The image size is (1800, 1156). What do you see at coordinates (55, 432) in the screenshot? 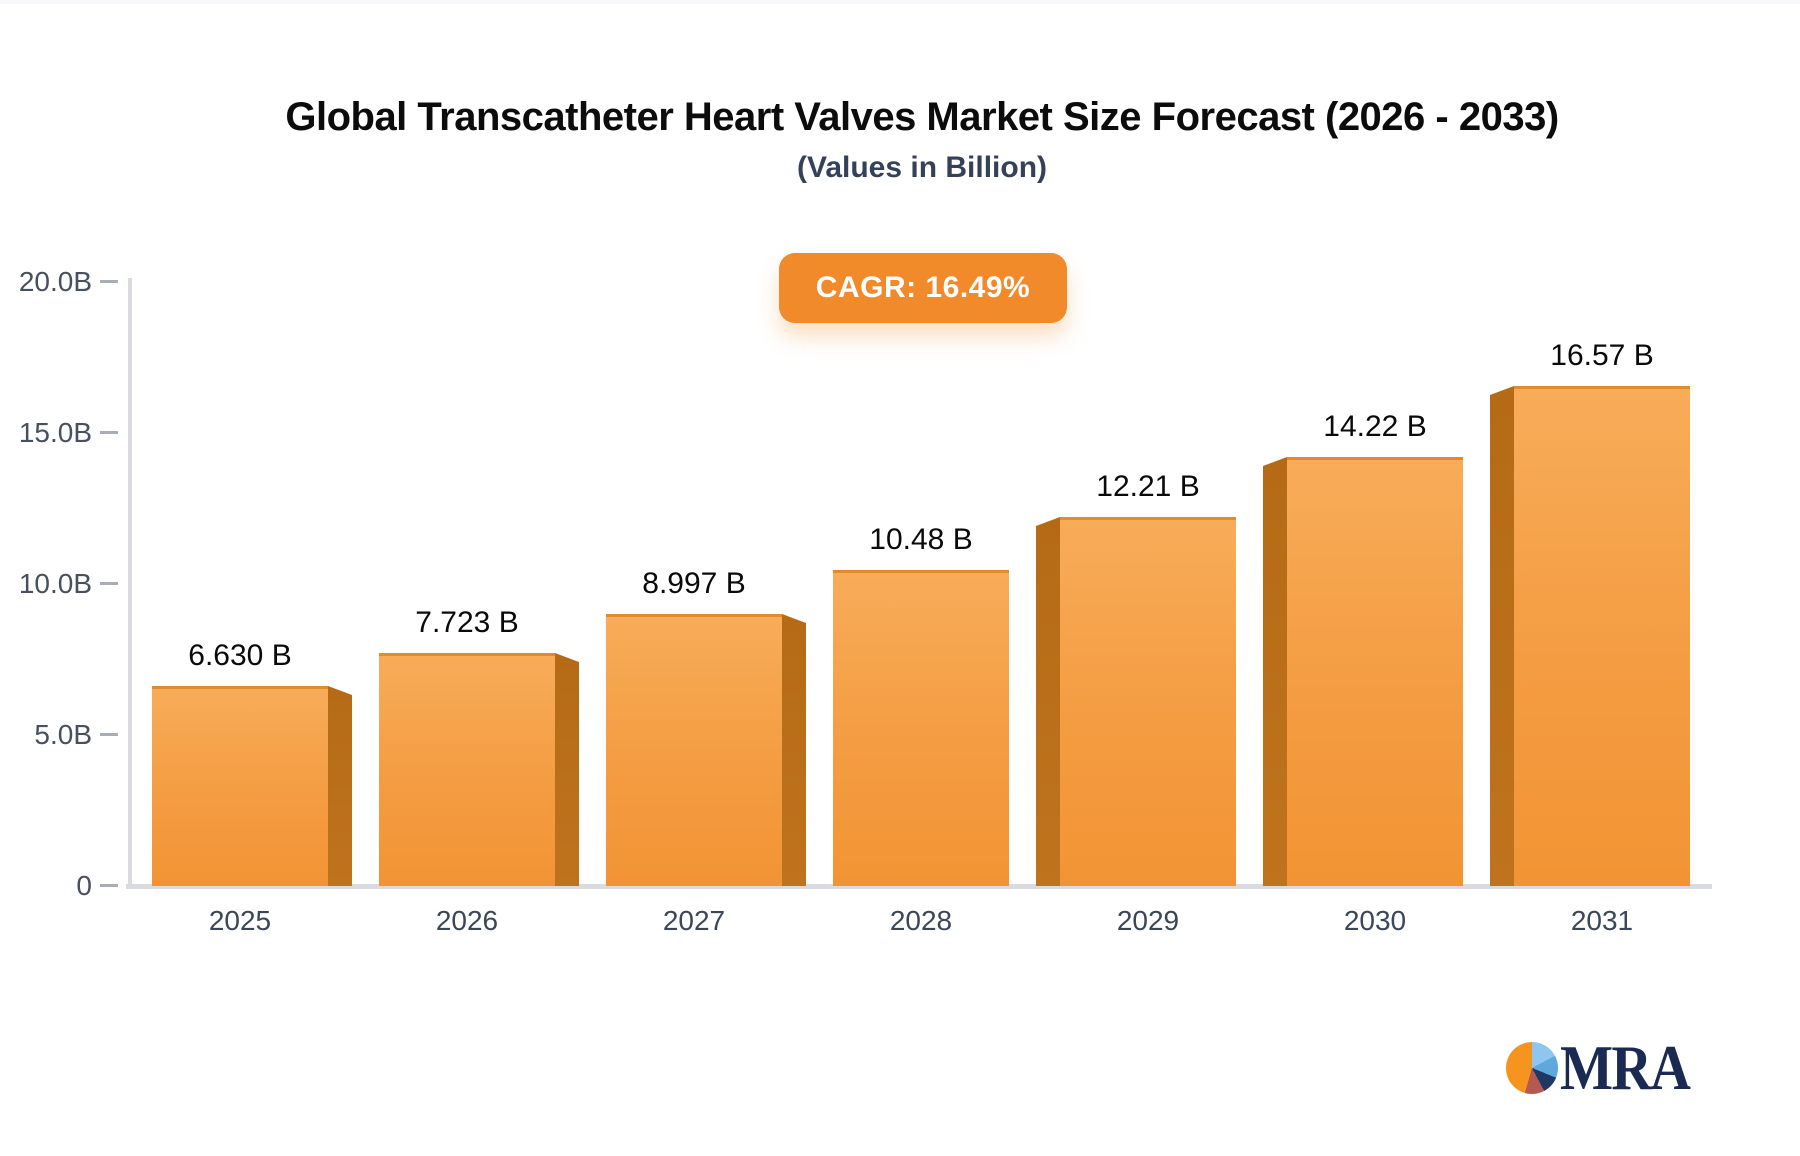
I see `y-axis-tick-label: 15.0B` at bounding box center [55, 432].